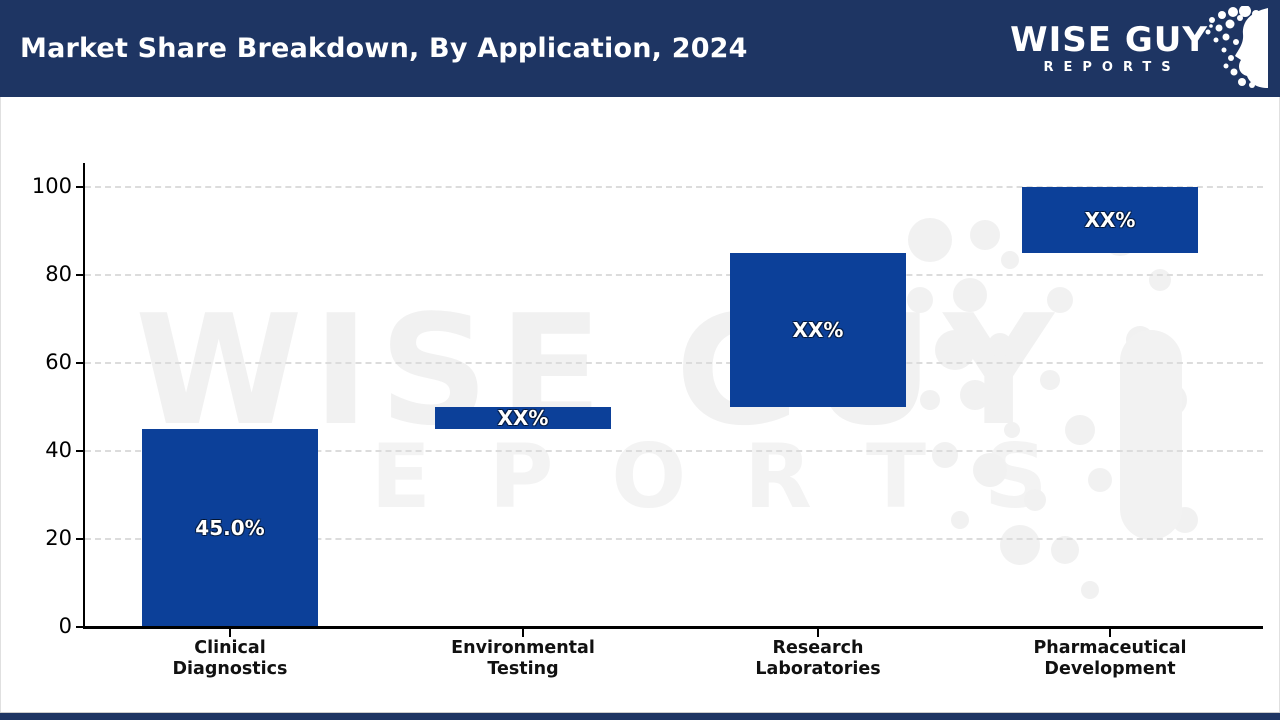  I want to click on y-tick-label: 100, so click(51, 186).